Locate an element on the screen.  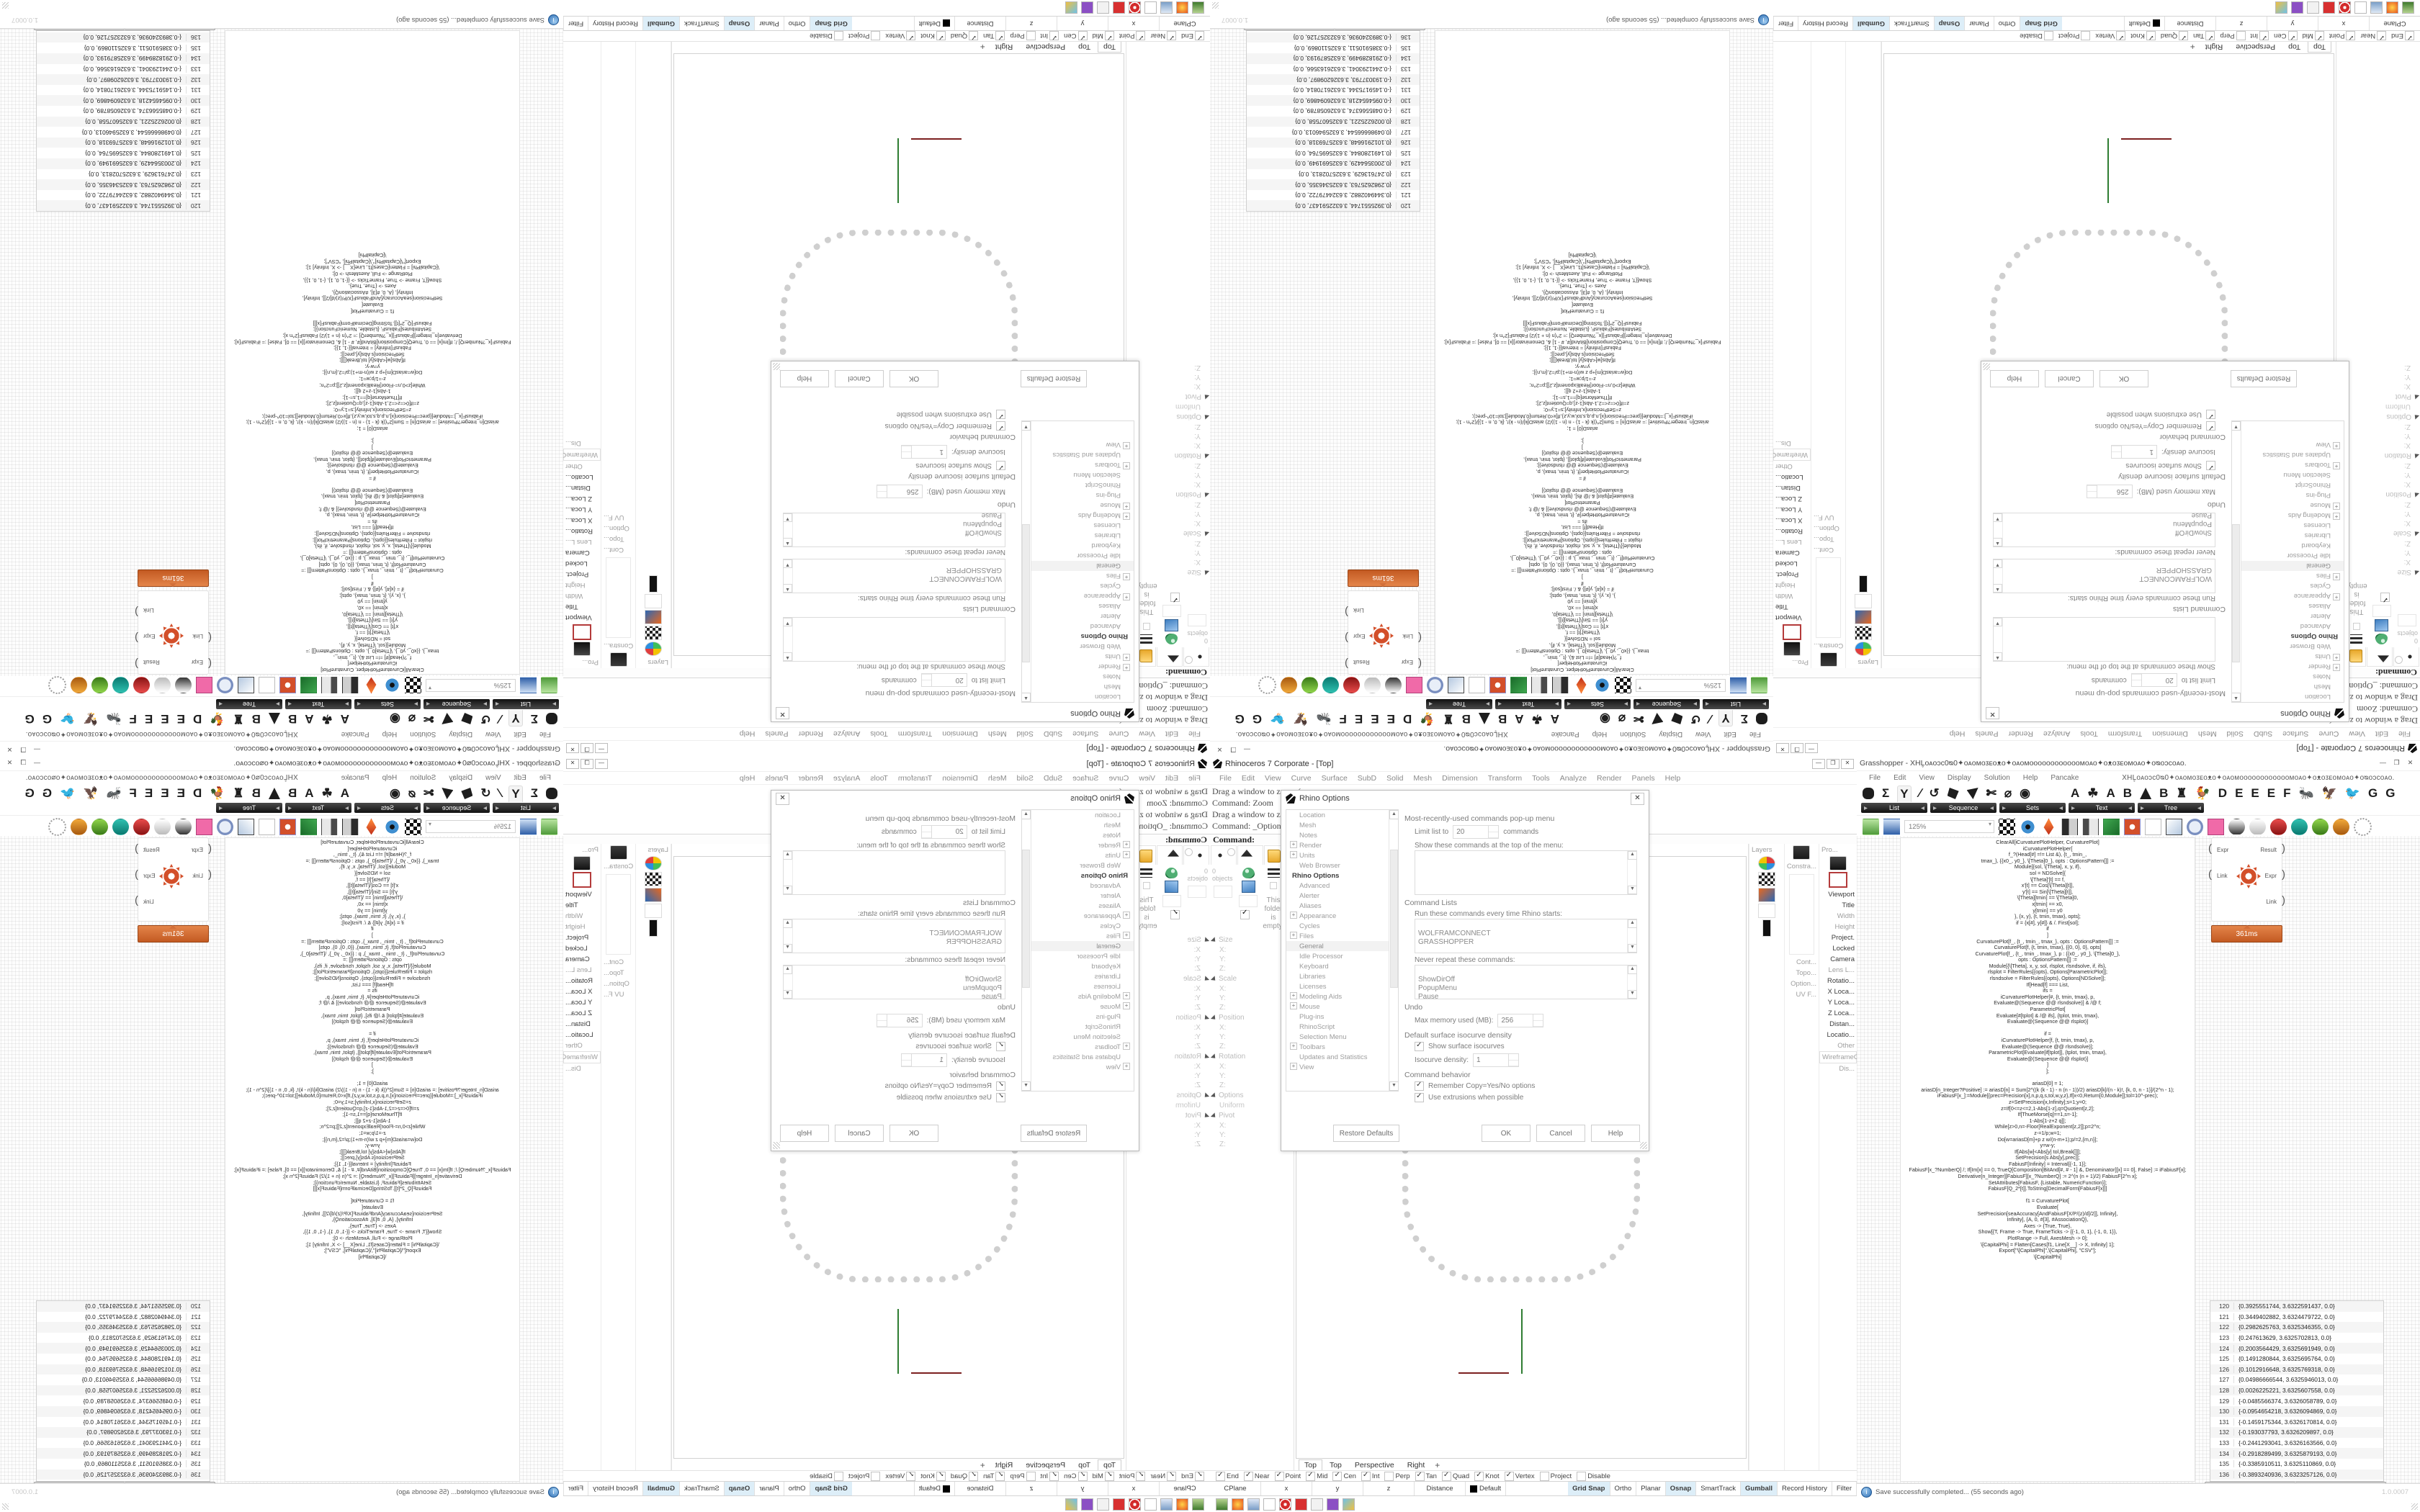
osnap-disable: Disable is located at coordinates (826, 36).